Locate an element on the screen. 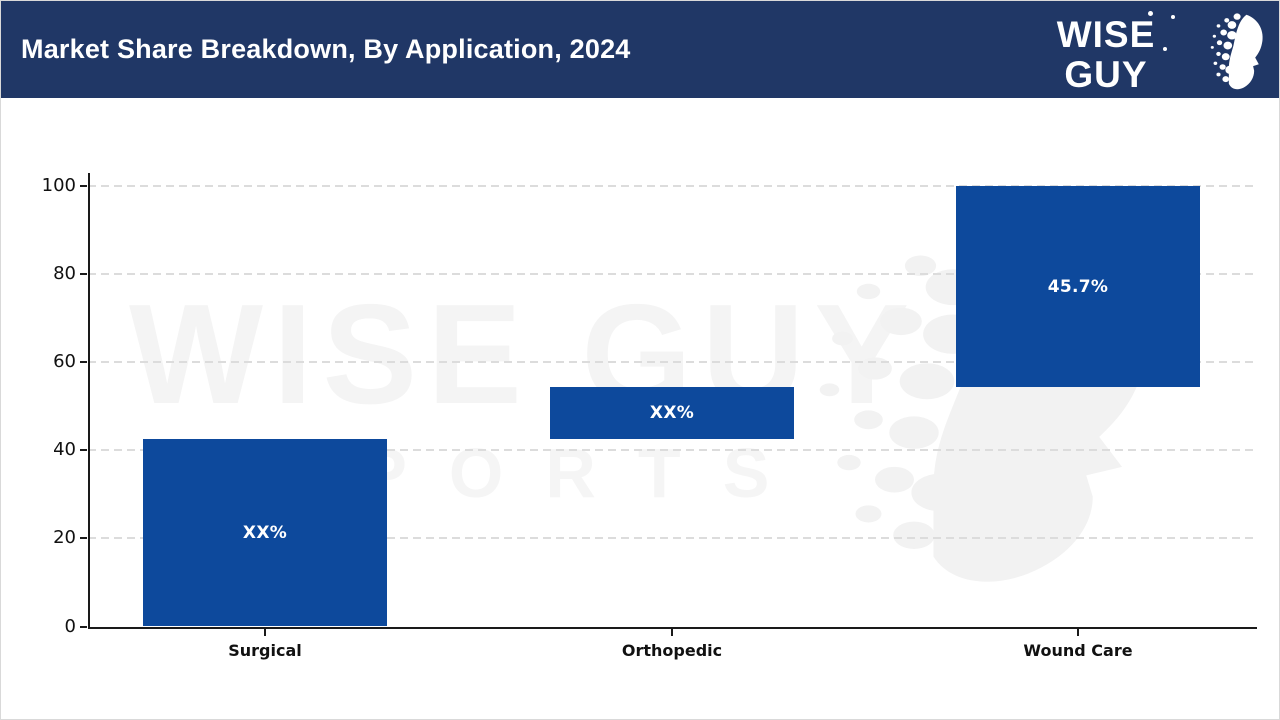 This screenshot has width=1280, height=720. y-tick-label-20: 20 is located at coordinates (53, 538).